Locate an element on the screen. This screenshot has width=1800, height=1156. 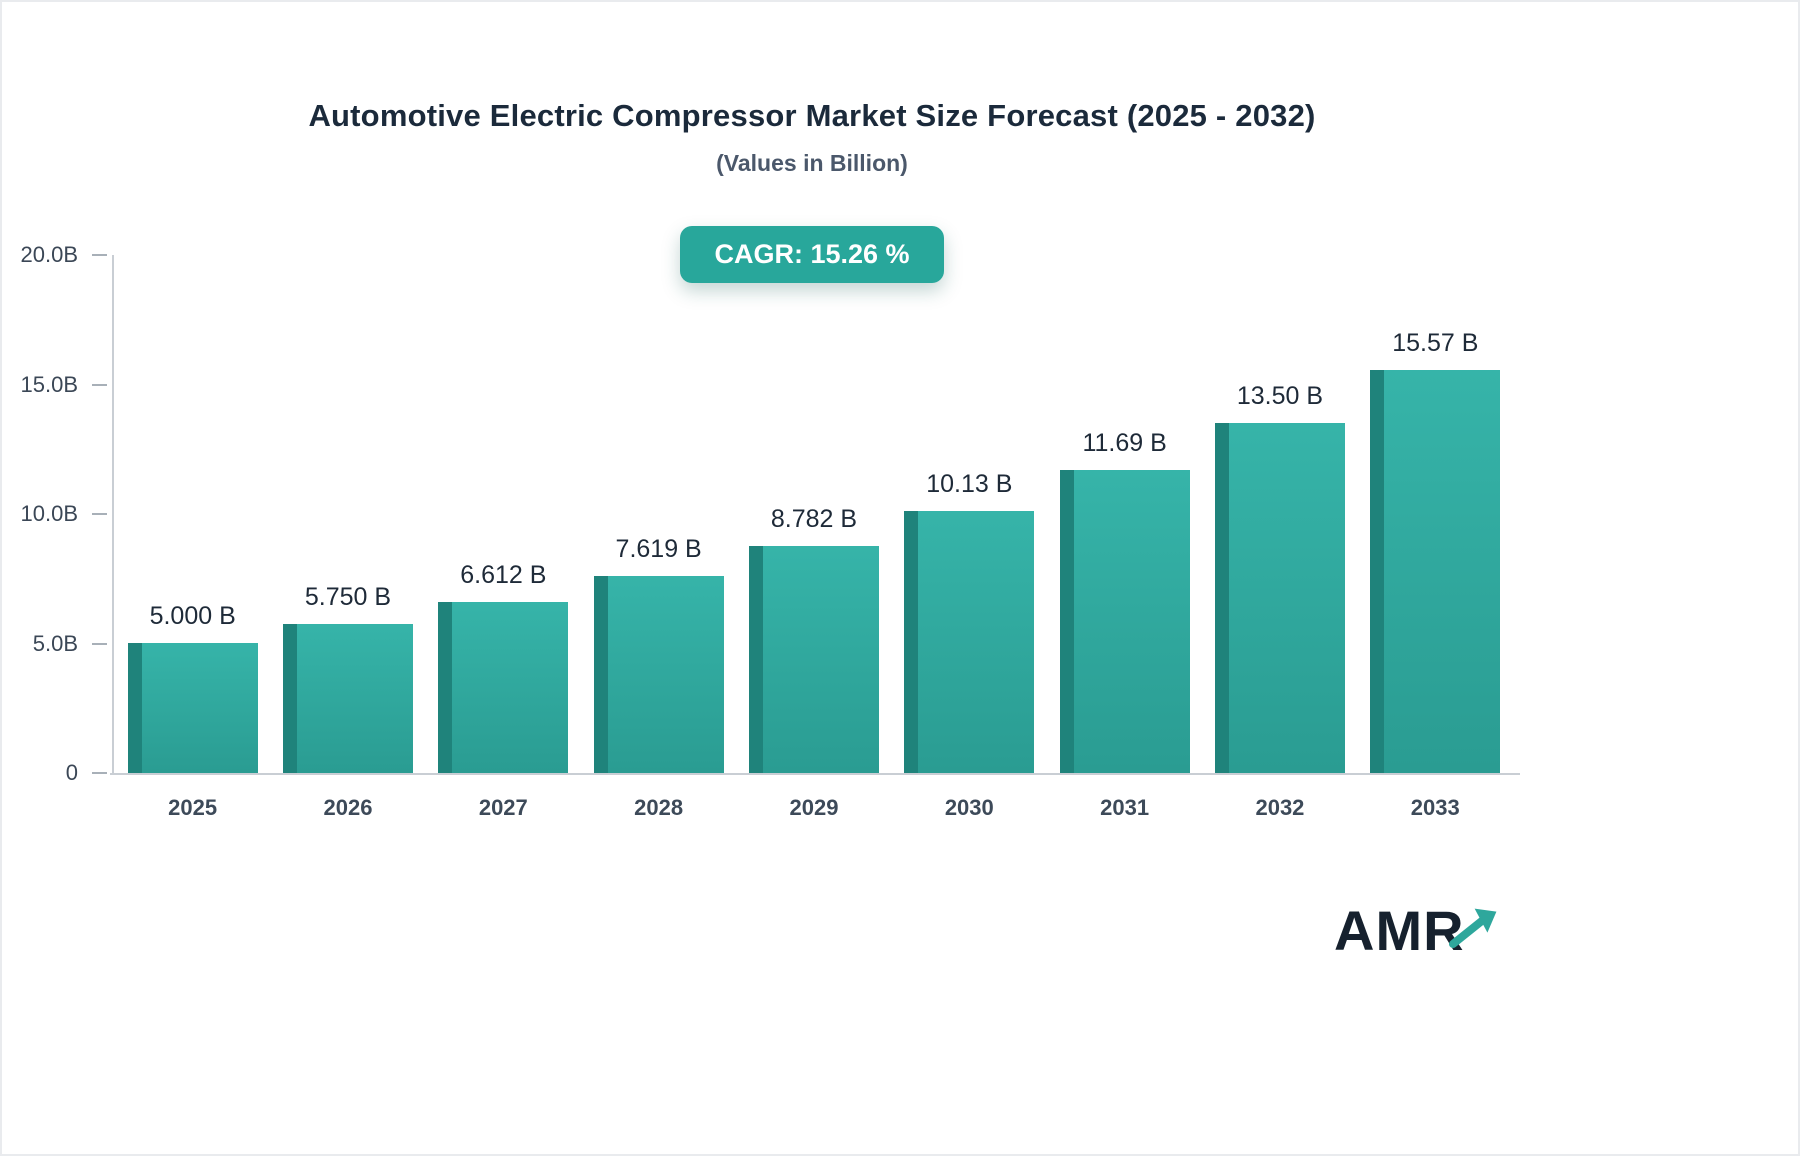
x-axis-line is located at coordinates (815, 774).